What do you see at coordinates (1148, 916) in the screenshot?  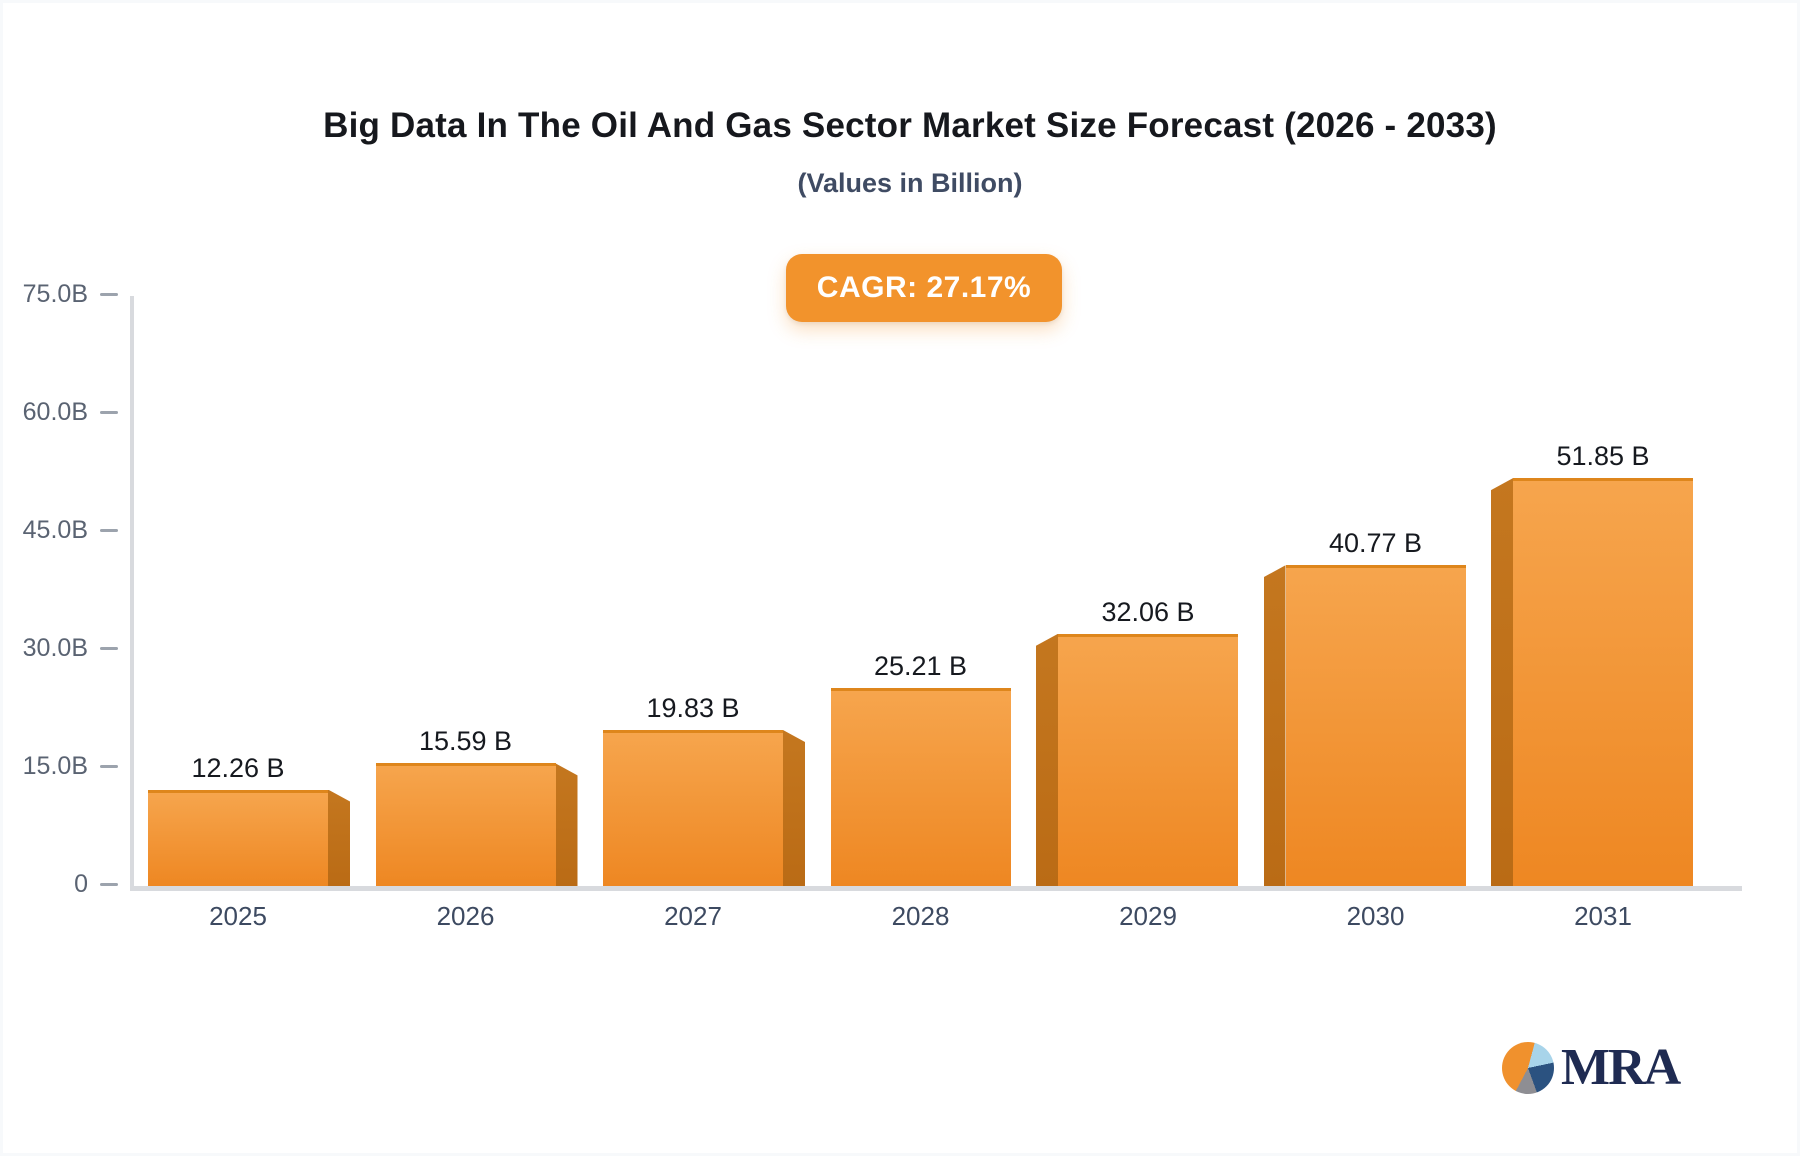 I see `x-axis-label-2029: 2029` at bounding box center [1148, 916].